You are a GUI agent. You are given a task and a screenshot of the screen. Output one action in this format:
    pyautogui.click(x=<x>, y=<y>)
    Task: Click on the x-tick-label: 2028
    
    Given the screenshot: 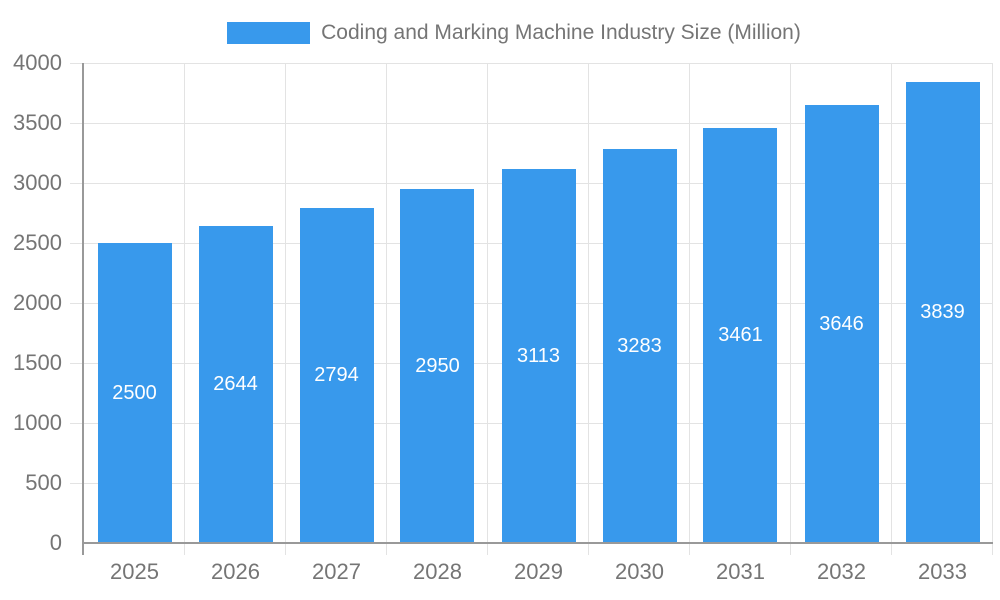 What is the action you would take?
    pyautogui.click(x=437, y=571)
    